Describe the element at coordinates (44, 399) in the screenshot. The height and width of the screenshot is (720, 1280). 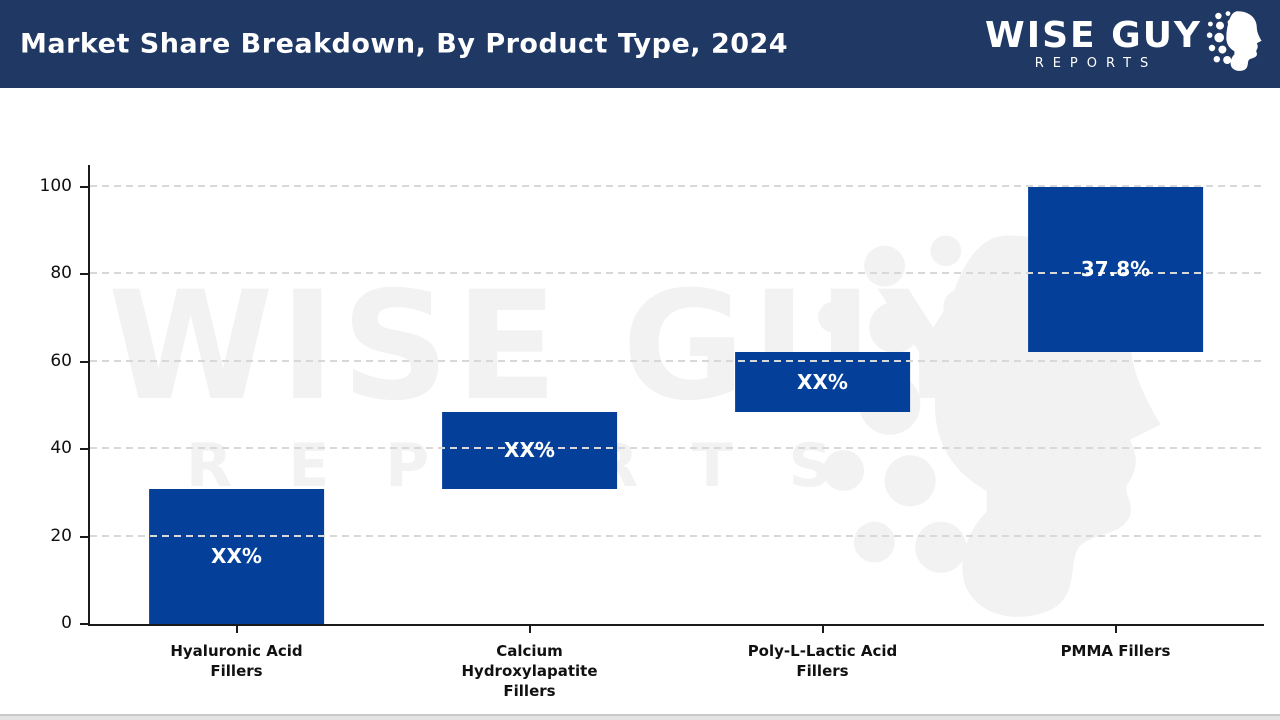
I see `y-axis-labels: 0 20 40 60 80 100` at that location.